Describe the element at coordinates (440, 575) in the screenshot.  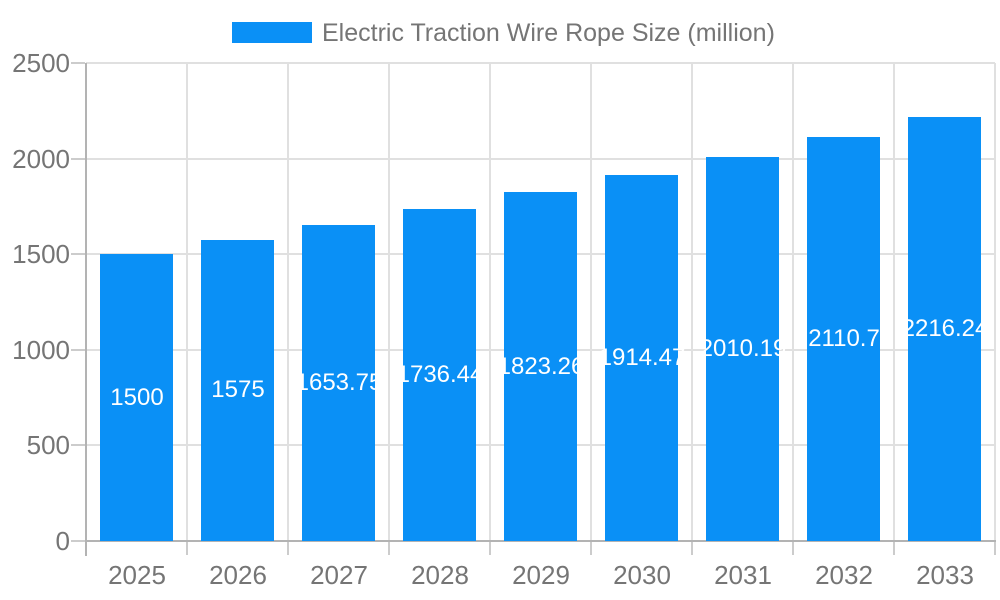
I see `x-axis-label: 2028` at that location.